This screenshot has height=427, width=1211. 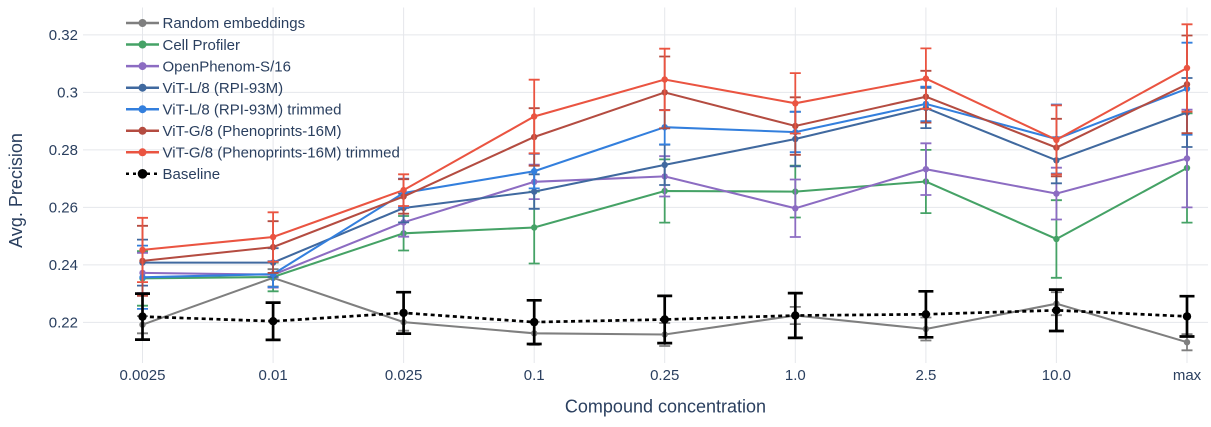 I want to click on svg-text: 0.3, so click(x=67, y=93).